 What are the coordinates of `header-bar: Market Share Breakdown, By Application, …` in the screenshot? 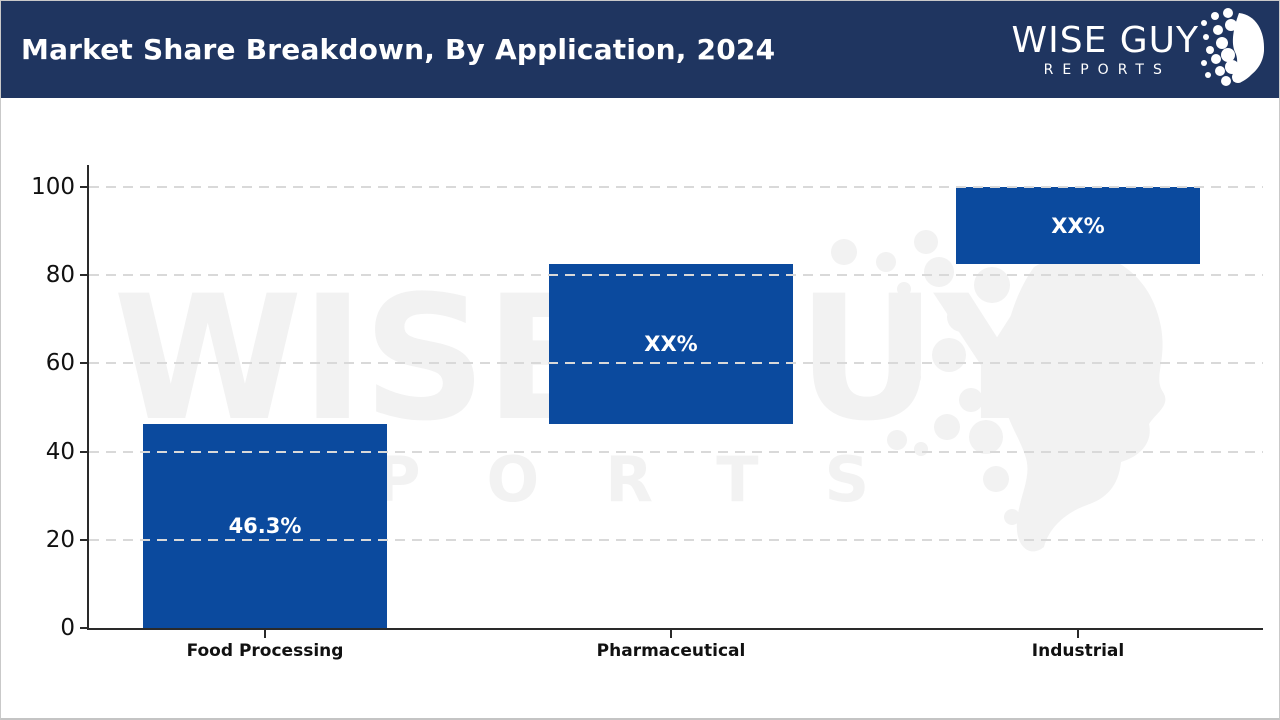 It's located at (640, 49).